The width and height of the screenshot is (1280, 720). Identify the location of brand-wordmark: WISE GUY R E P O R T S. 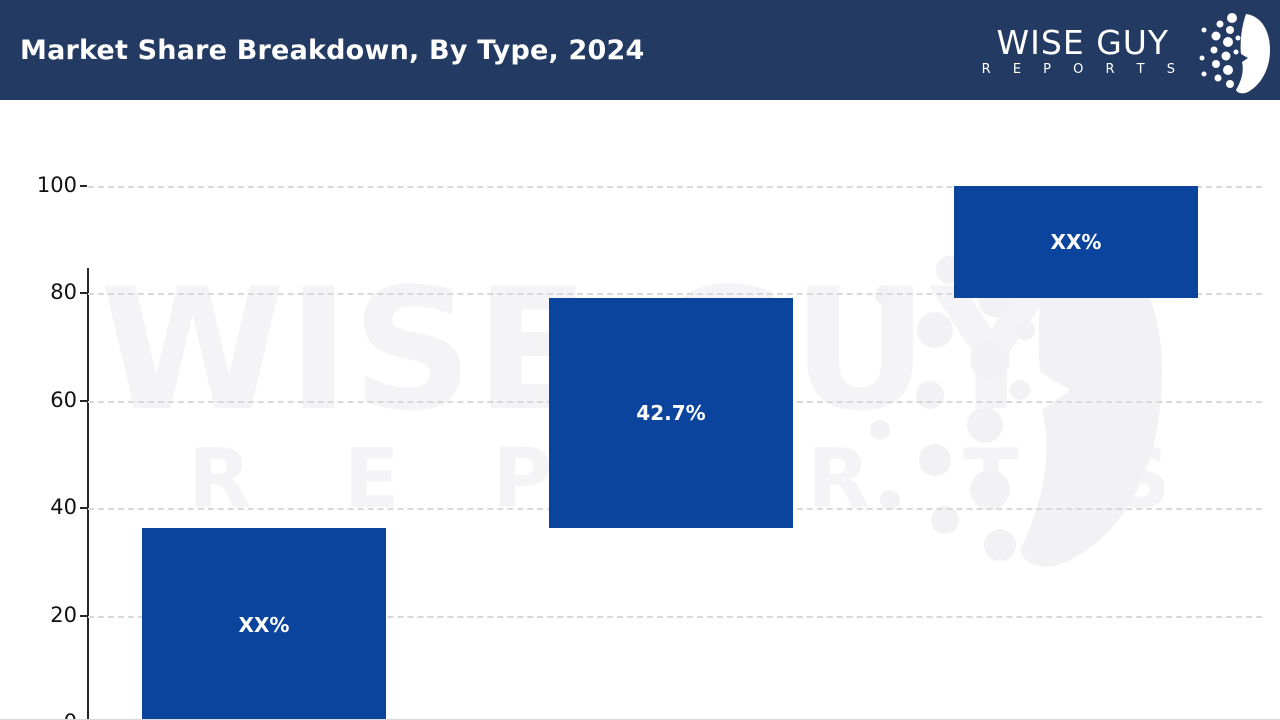
(1082, 50).